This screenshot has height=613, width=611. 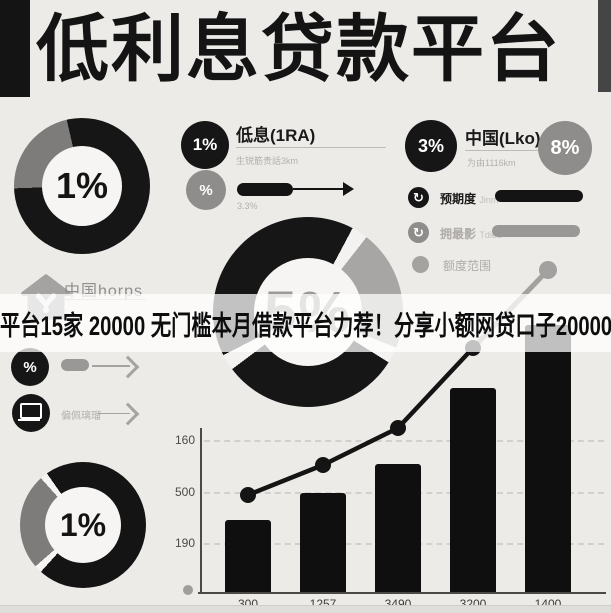 I want to click on page-title: 低利息贷款平台, so click(x=298, y=49).